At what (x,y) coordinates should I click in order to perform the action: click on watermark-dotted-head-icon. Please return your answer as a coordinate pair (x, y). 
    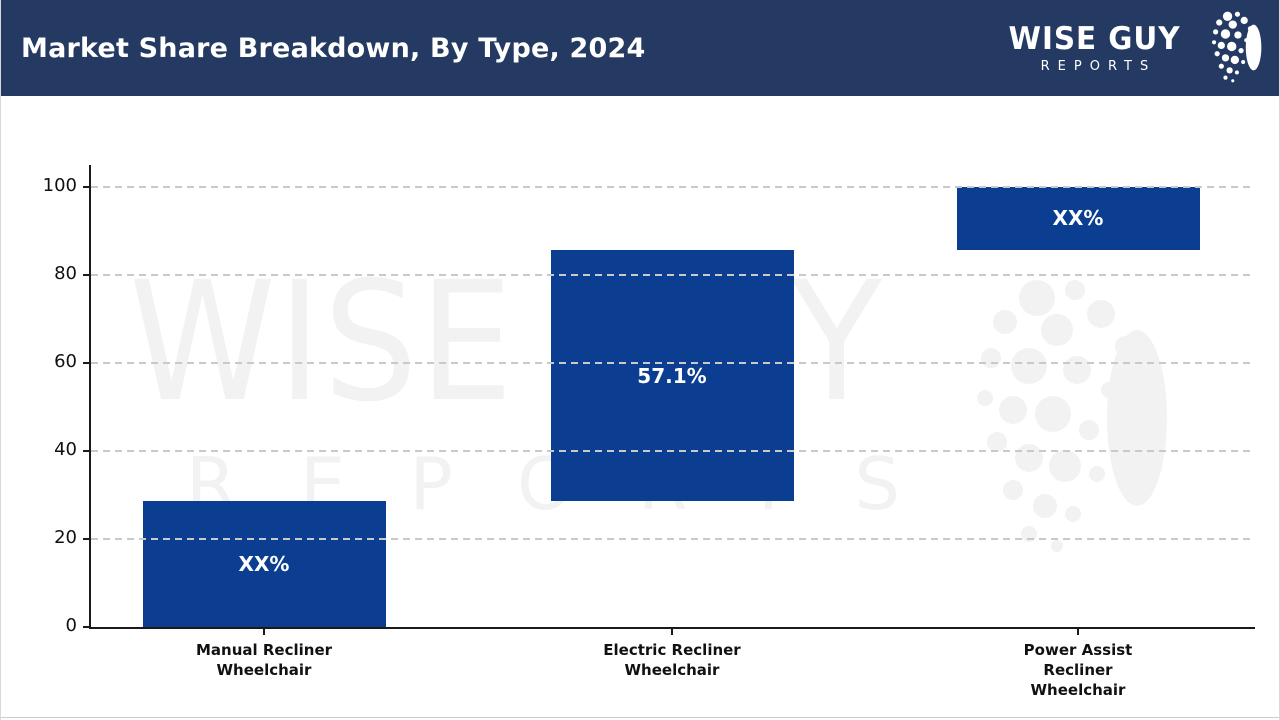
    Looking at the image, I should click on (1072, 416).